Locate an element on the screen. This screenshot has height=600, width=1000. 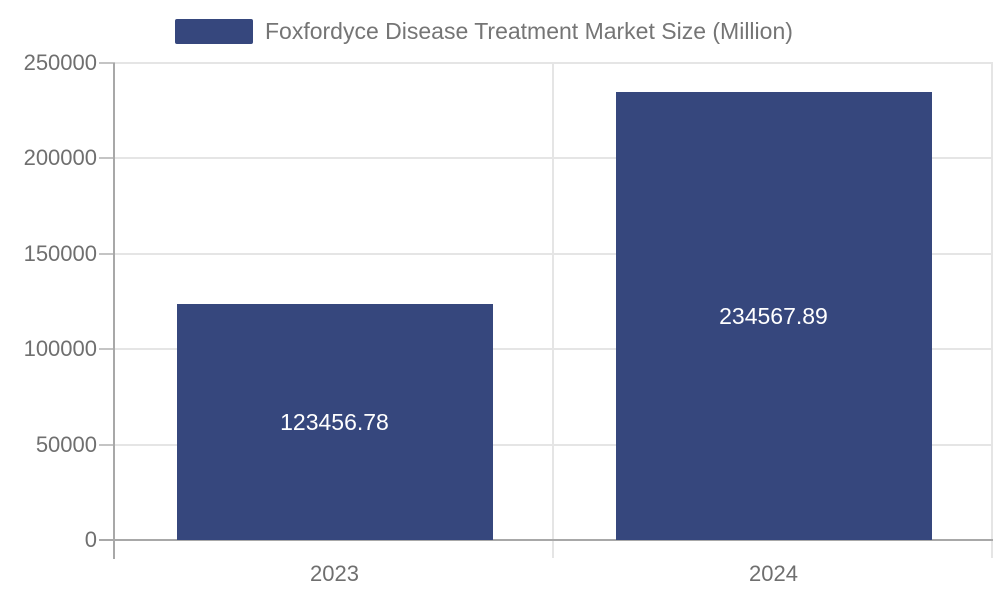
legend-swatch is located at coordinates (214, 31).